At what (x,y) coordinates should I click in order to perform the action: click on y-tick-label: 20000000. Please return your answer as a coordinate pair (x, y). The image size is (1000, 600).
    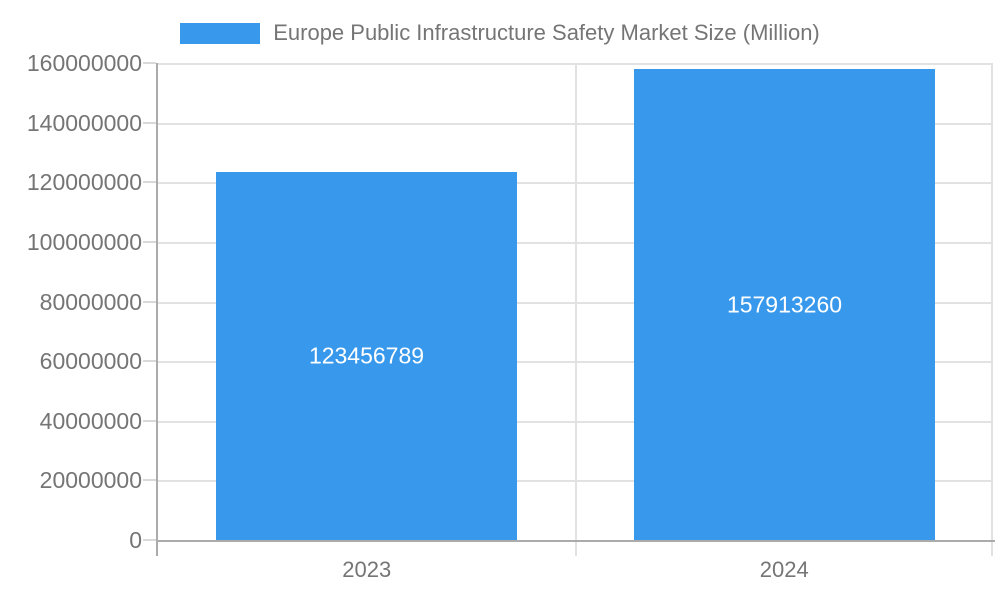
    Looking at the image, I should click on (90, 480).